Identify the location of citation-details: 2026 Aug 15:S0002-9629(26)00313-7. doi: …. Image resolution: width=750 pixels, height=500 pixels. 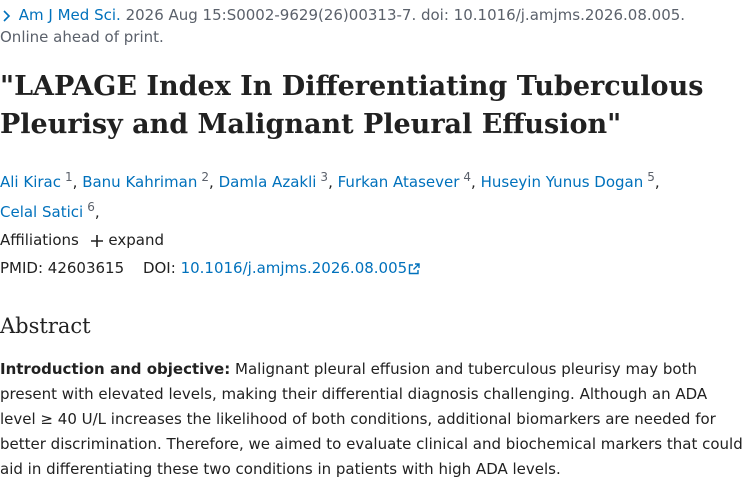
(405, 15).